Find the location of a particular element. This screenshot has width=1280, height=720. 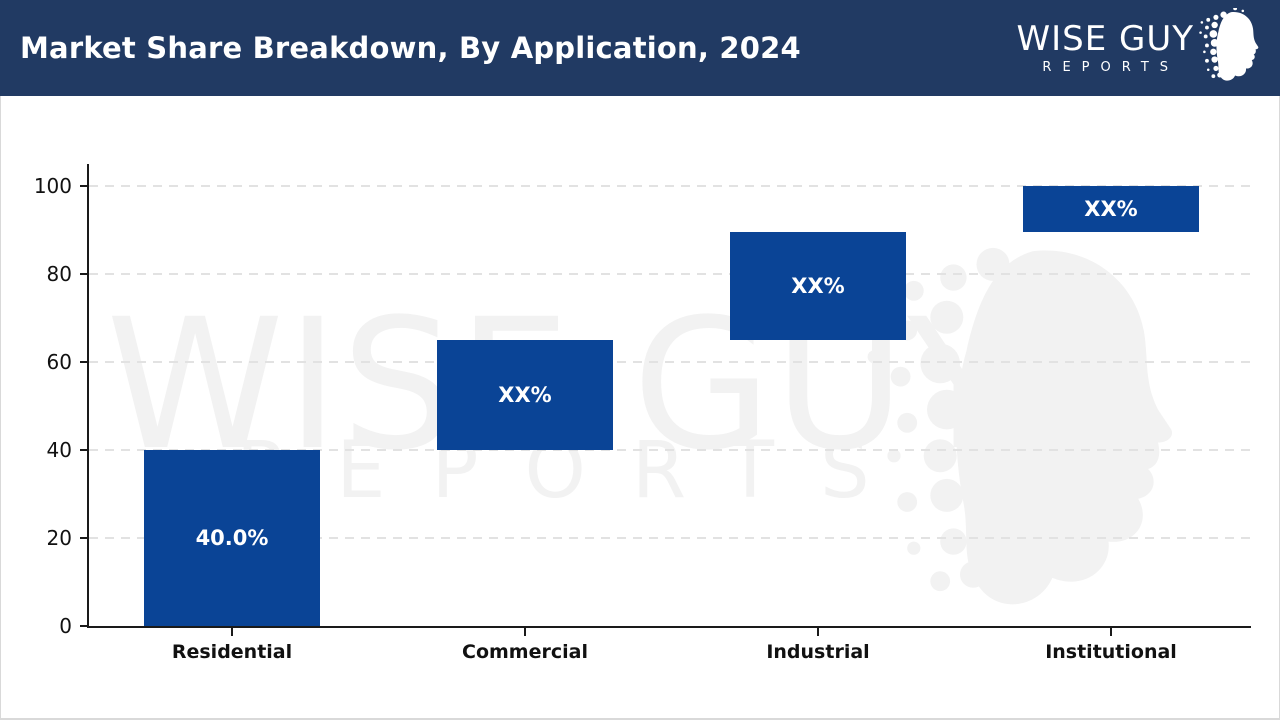

wiseguy-head-logo-icon is located at coordinates (1229, 44).